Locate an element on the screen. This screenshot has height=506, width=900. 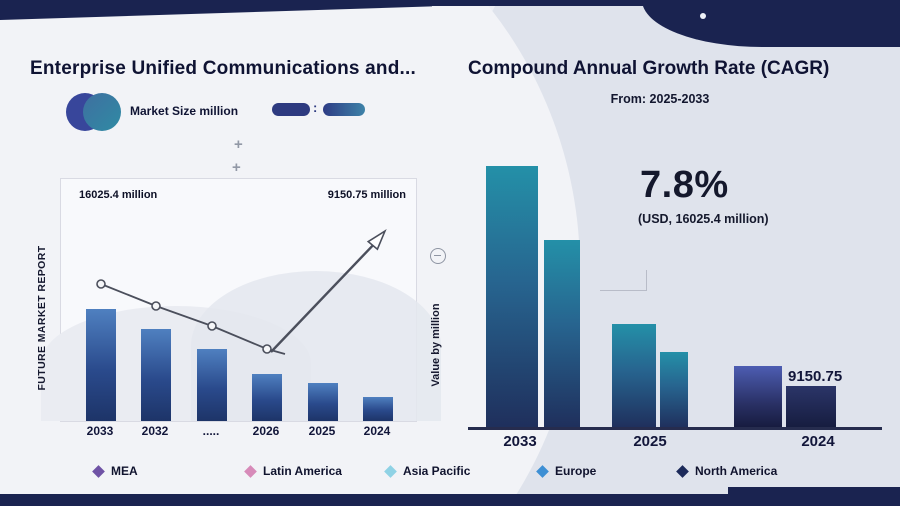
legend-bullet-mea is located at coordinates (98, 471).